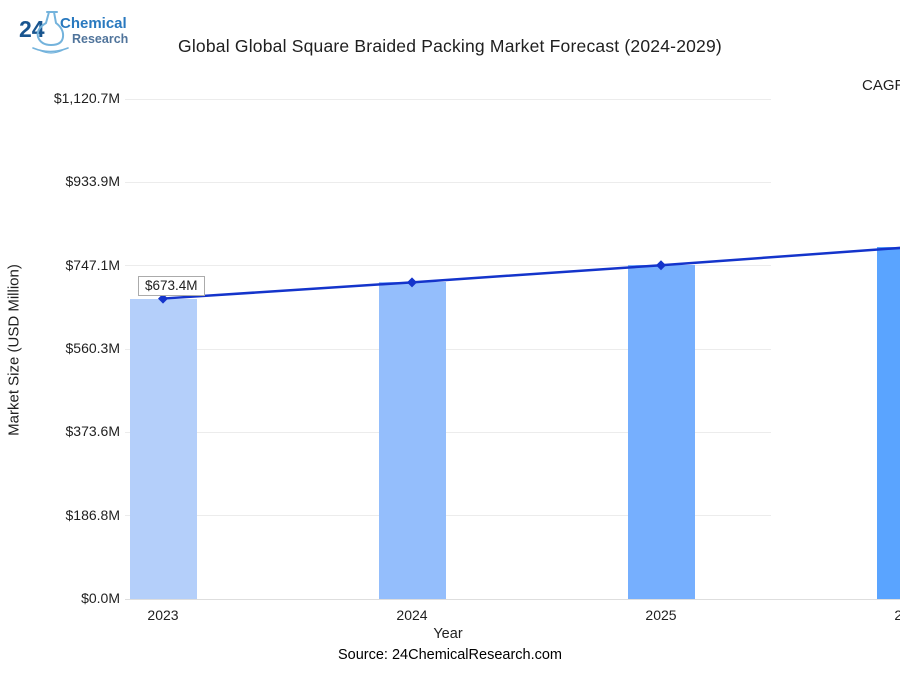 Image resolution: width=900 pixels, height=680 pixels. I want to click on y-tick-label: $0.0M, so click(100, 598).